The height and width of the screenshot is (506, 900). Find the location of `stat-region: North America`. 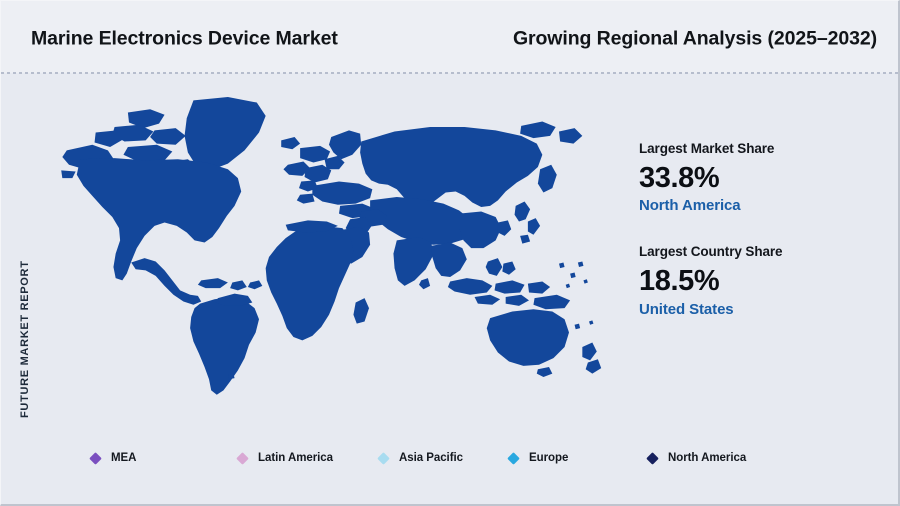

stat-region: North America is located at coordinates (690, 206).